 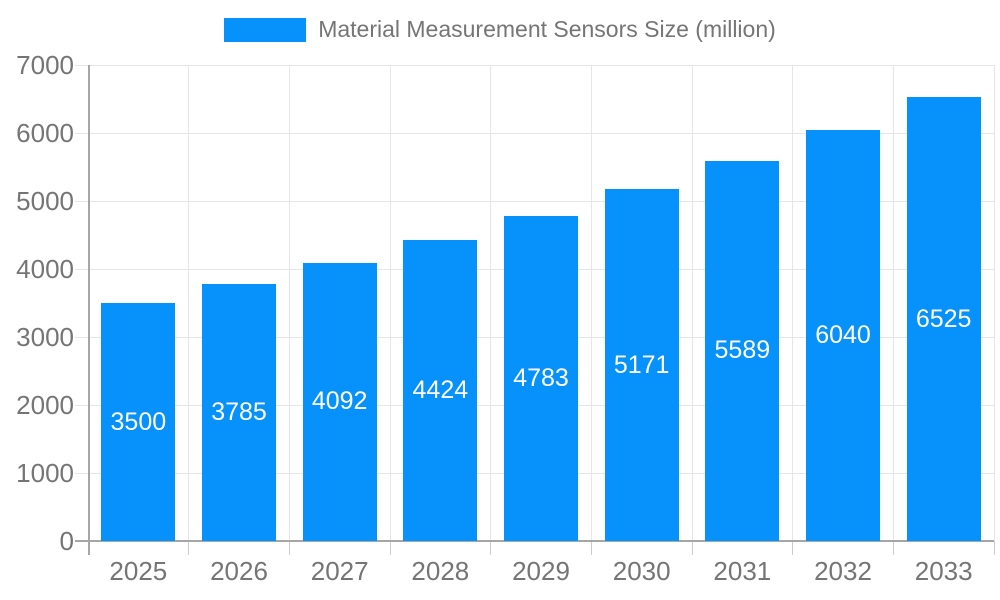 I want to click on x-tick-label: 2031, so click(x=742, y=571).